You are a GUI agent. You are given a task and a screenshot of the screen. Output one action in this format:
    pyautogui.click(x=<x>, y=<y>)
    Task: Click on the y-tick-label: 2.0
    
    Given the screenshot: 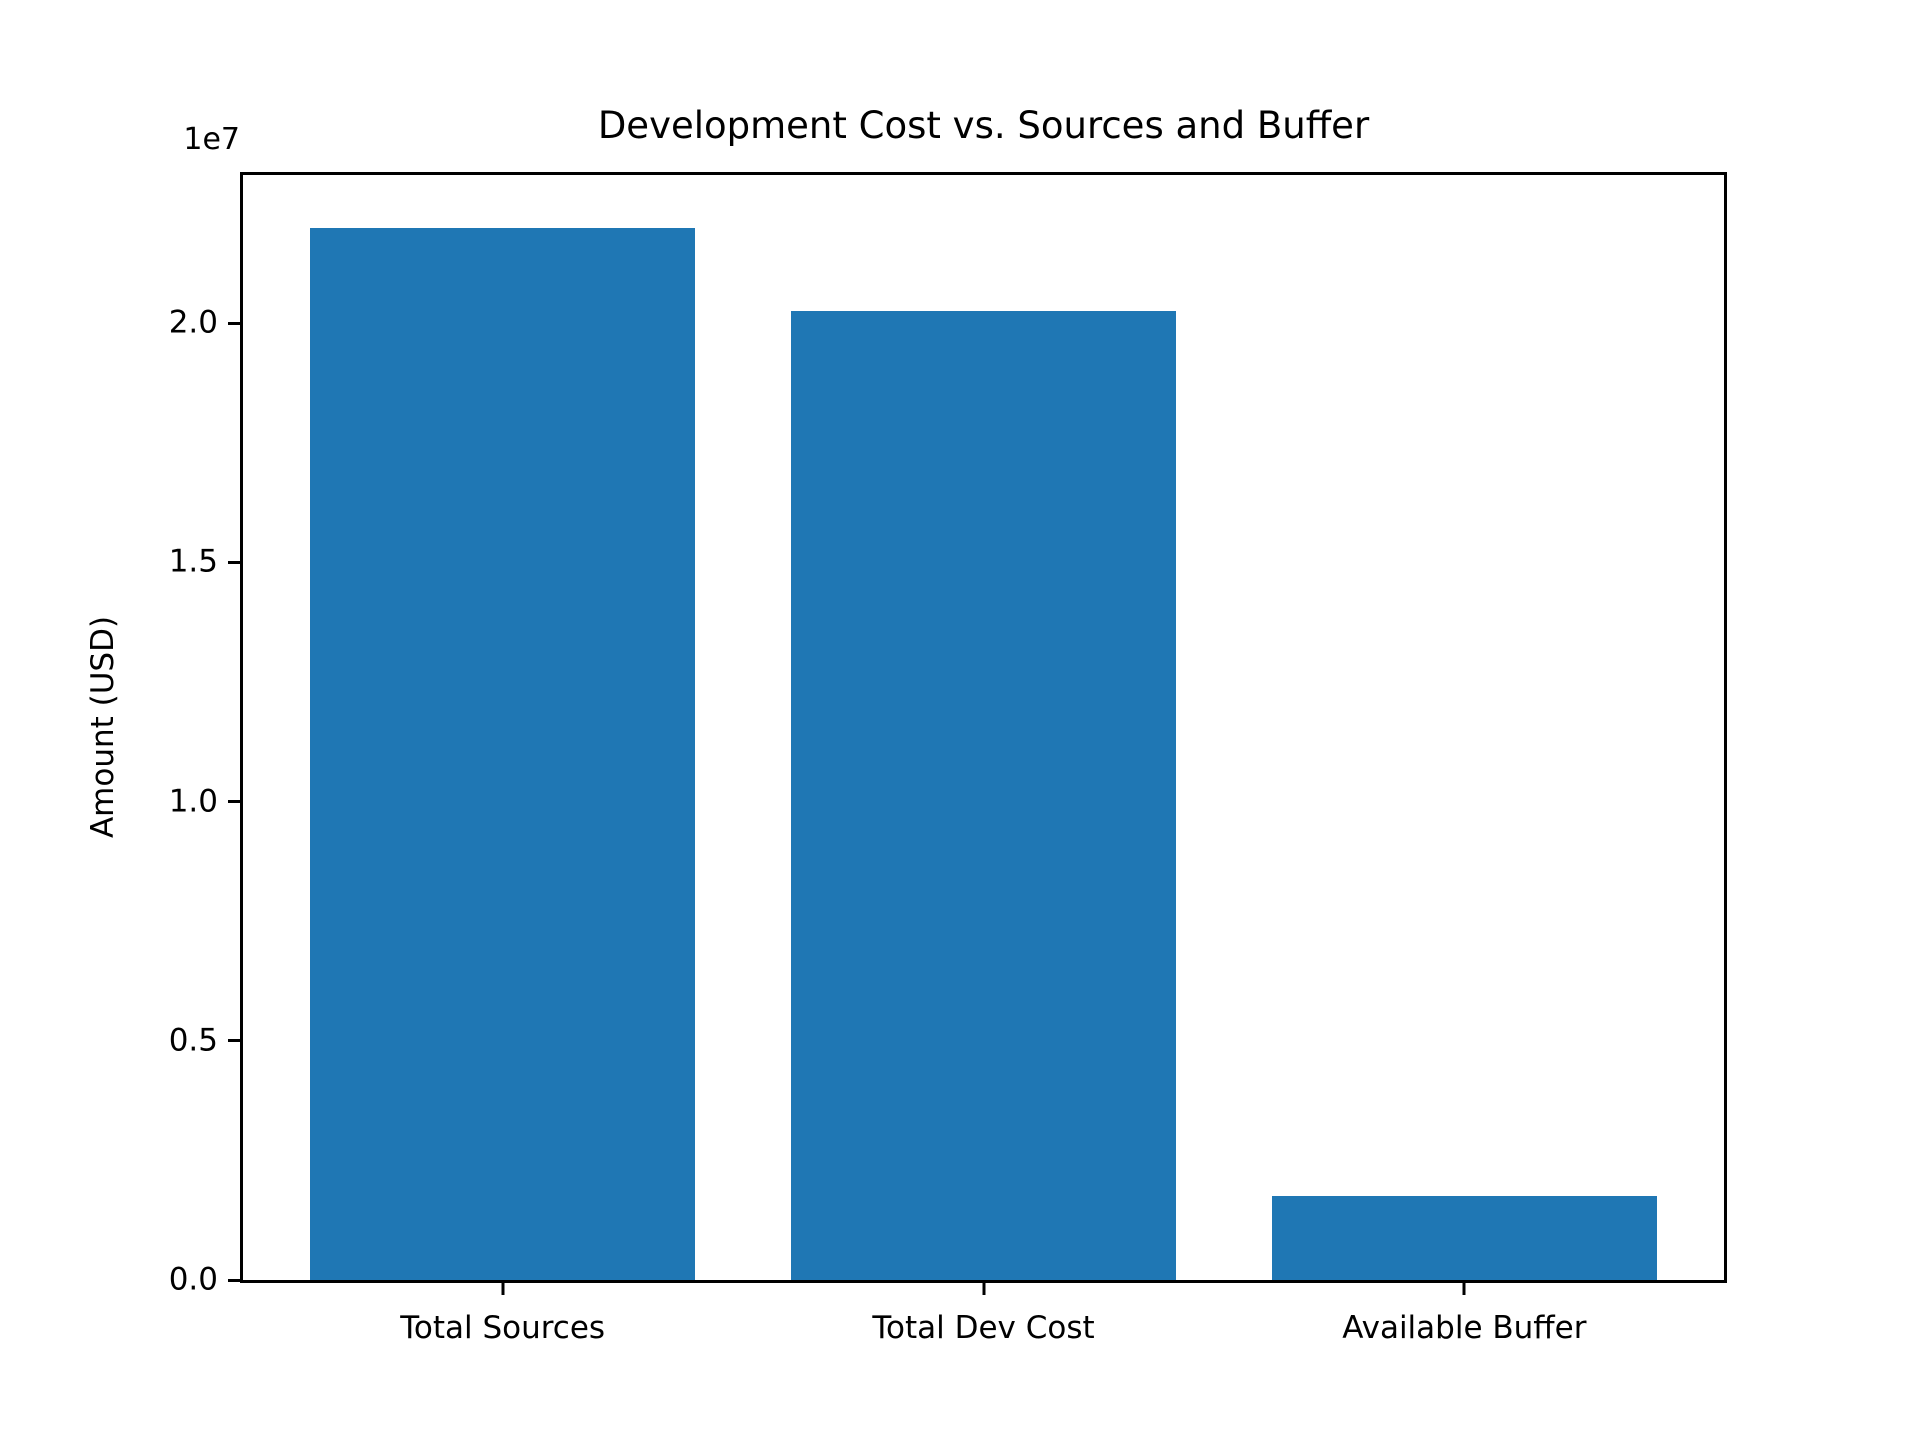 What is the action you would take?
    pyautogui.click(x=193, y=322)
    